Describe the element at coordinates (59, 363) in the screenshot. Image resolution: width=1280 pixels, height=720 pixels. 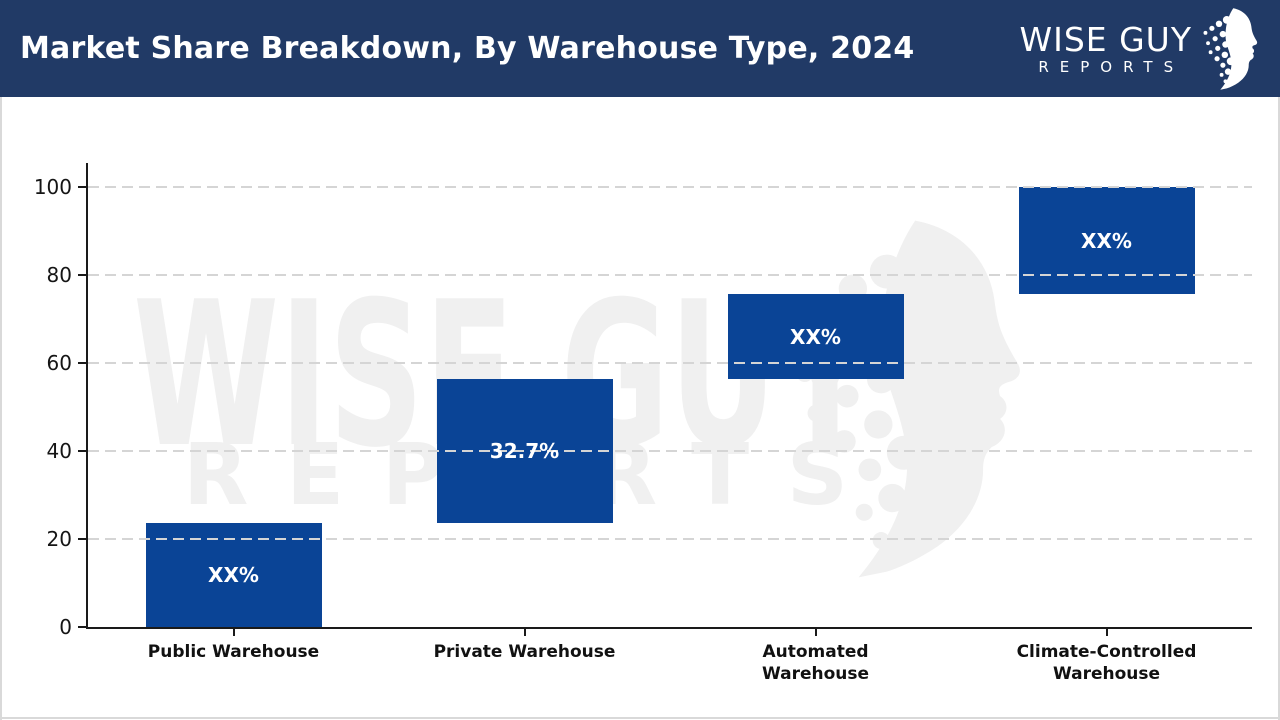
I see `y-tick-label-60: 60` at that location.